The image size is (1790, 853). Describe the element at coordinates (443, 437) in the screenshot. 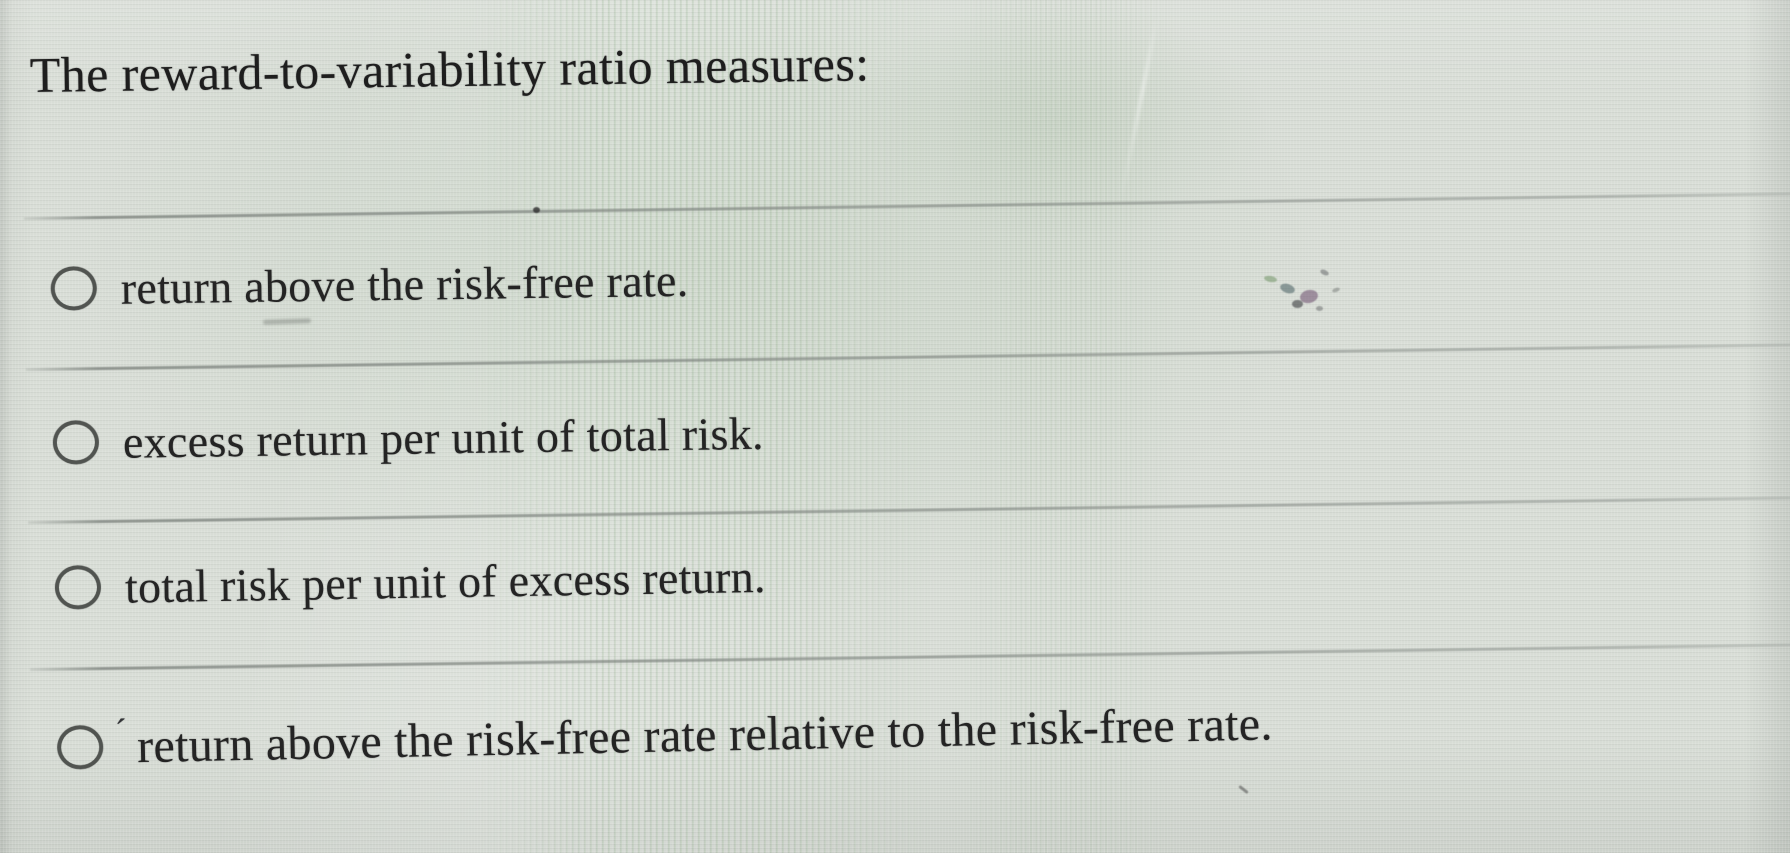

I see `answer-option-2-label: excess return per unit of total risk.` at that location.